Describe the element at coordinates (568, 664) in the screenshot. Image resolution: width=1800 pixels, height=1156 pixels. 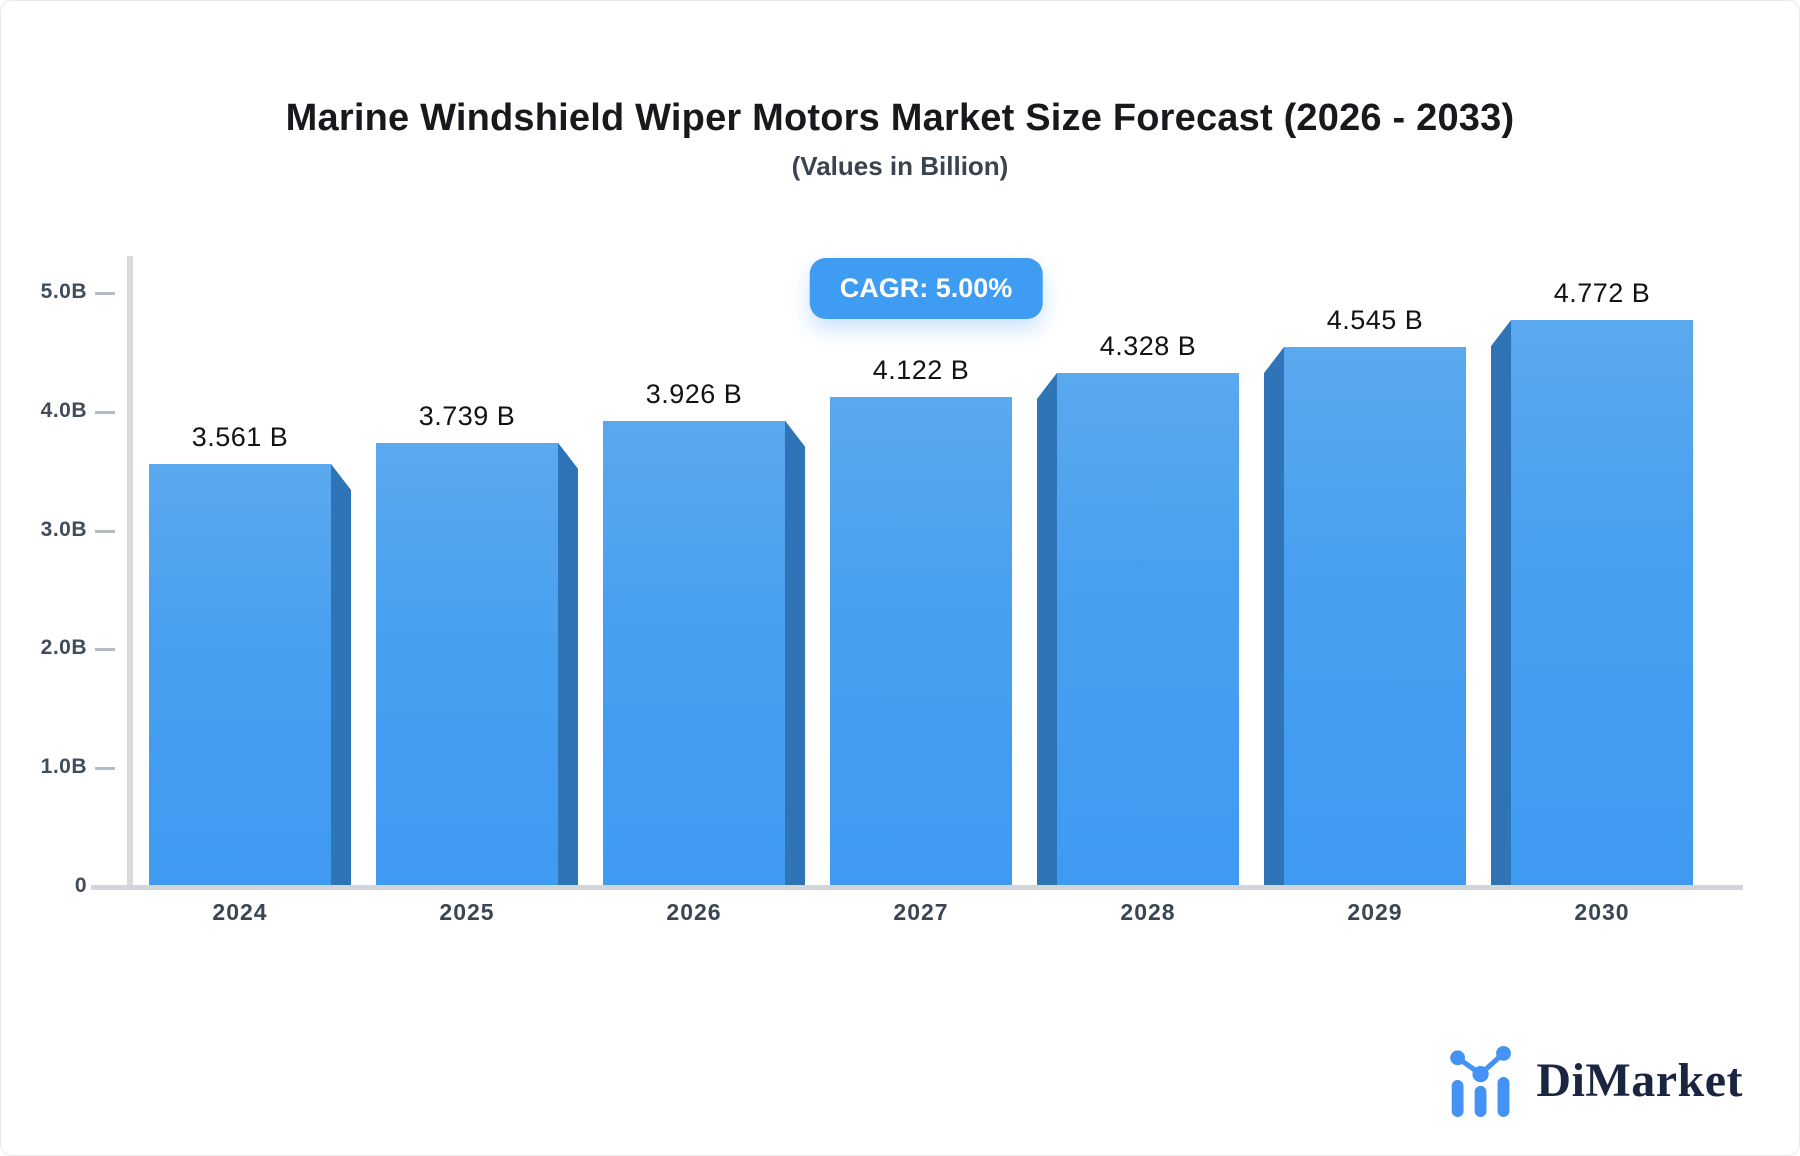
I see `bar-side-2025` at that location.